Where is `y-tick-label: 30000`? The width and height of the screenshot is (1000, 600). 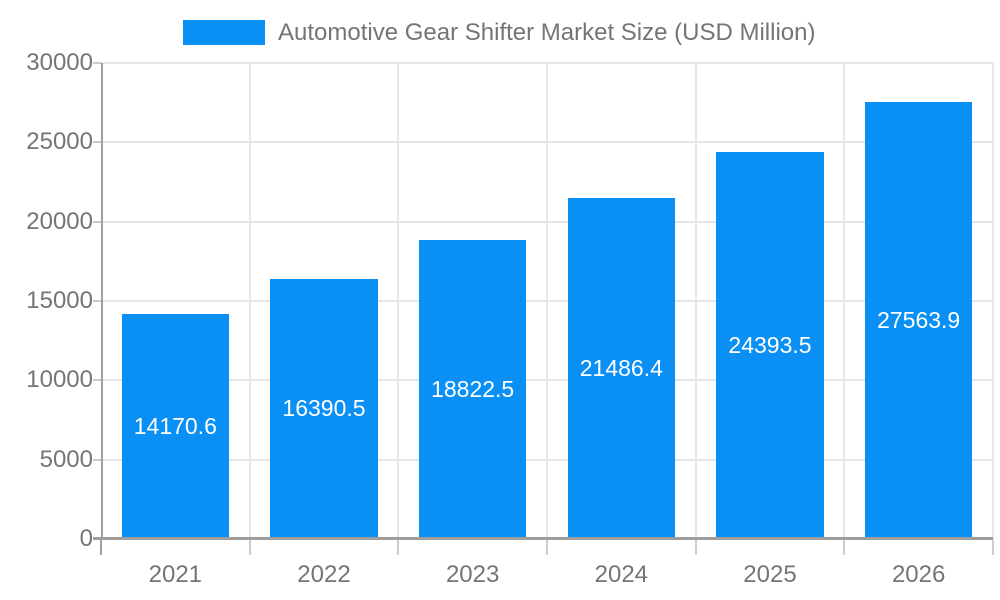 y-tick-label: 30000 is located at coordinates (59, 62).